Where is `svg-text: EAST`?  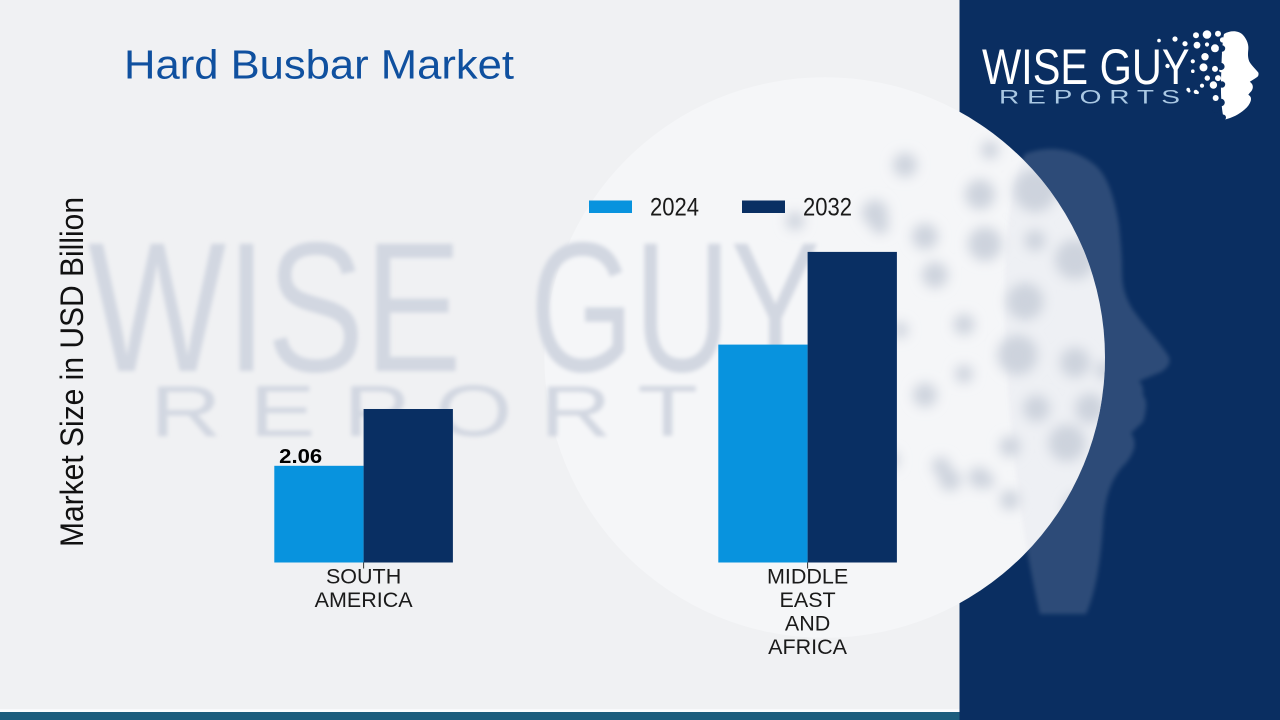 svg-text: EAST is located at coordinates (808, 600).